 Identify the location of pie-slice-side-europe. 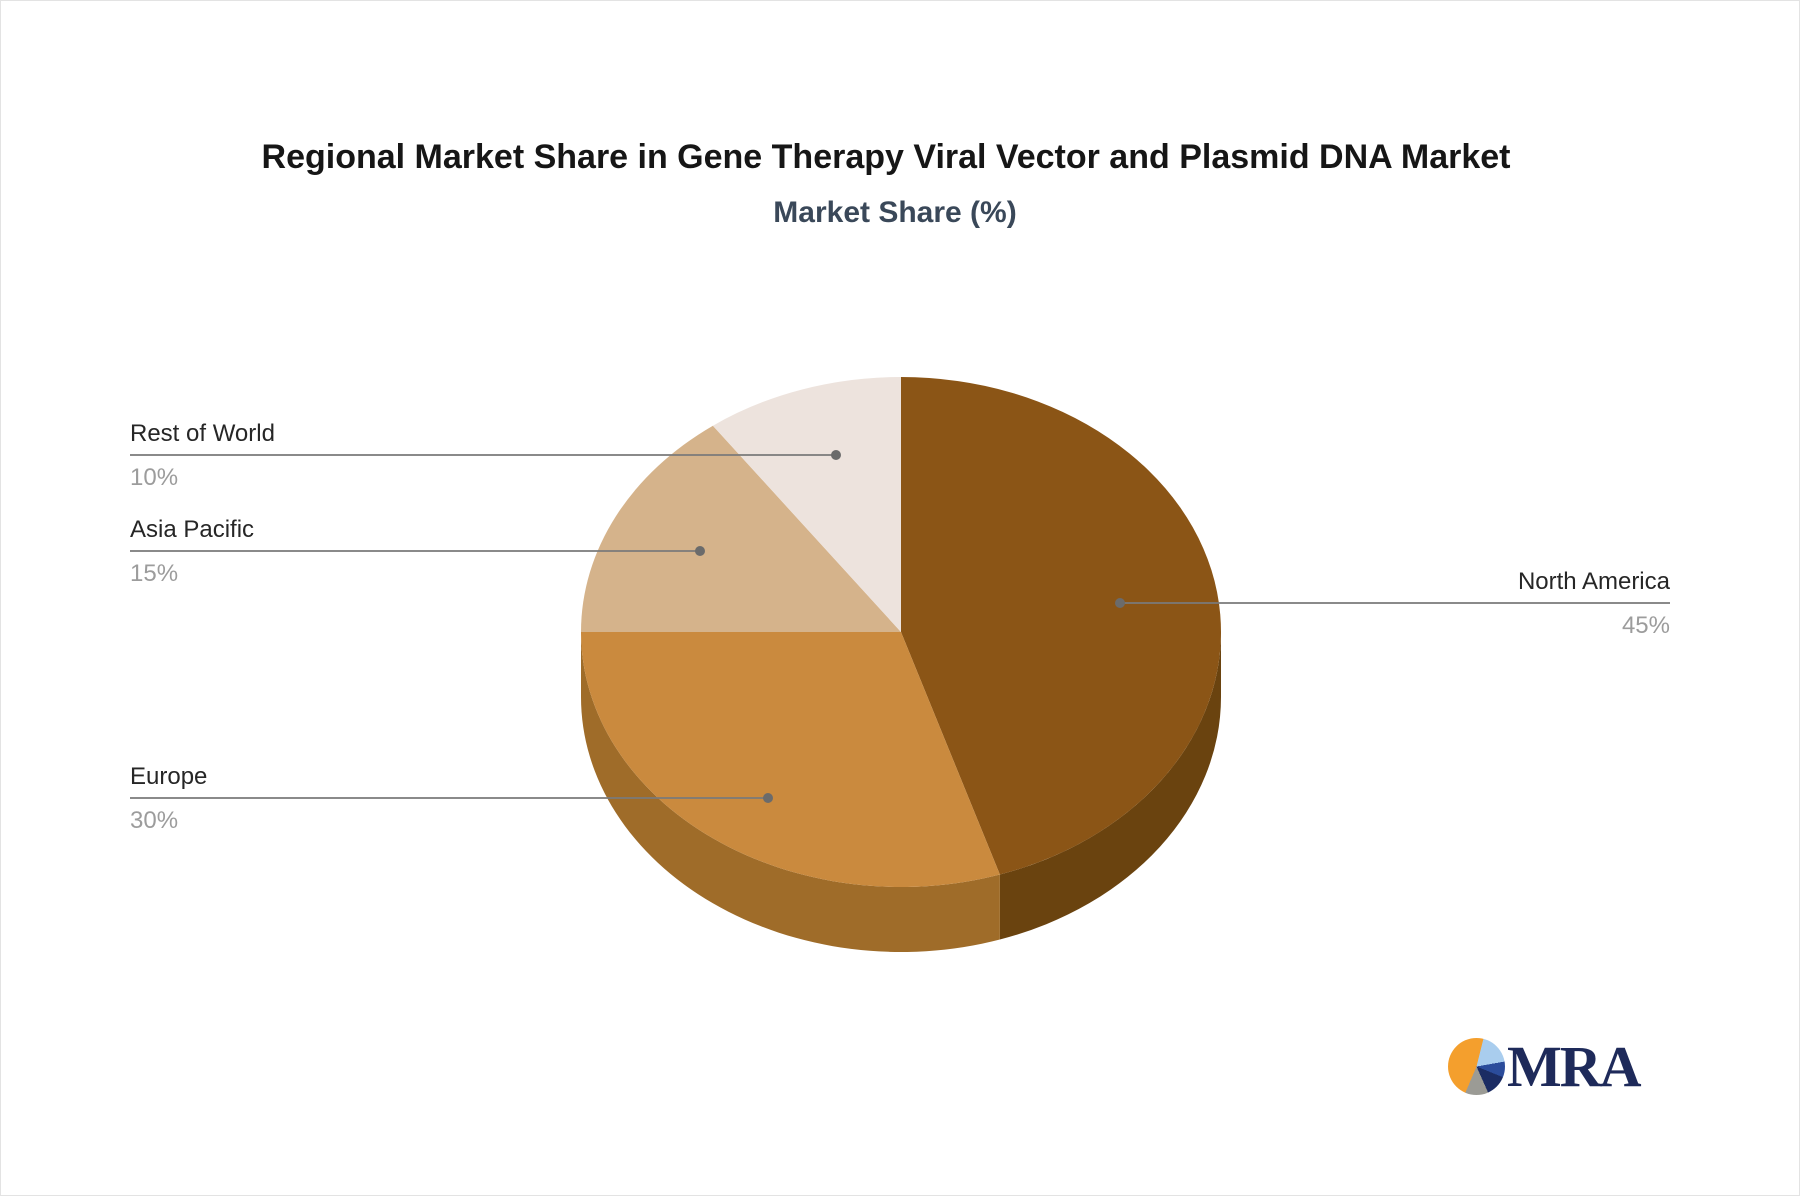
(790, 792).